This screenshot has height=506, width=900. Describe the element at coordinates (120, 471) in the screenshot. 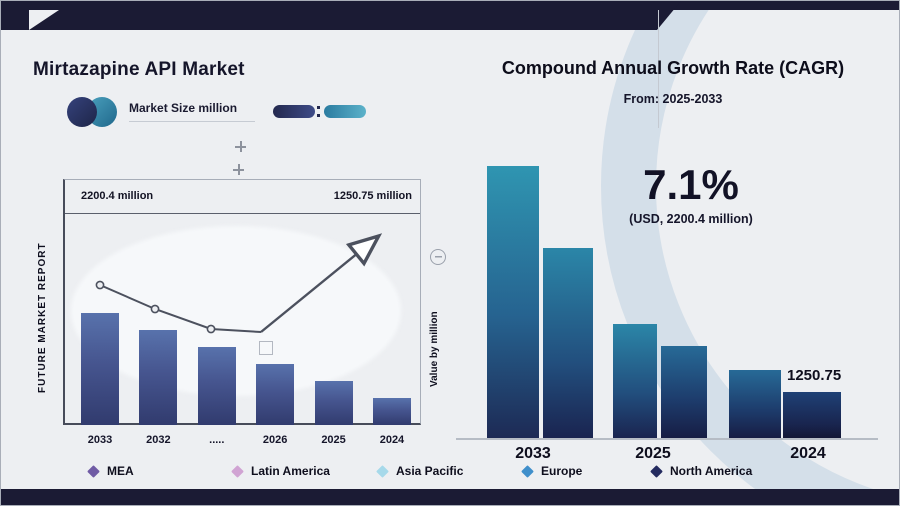

I see `legend-label: MEA` at that location.